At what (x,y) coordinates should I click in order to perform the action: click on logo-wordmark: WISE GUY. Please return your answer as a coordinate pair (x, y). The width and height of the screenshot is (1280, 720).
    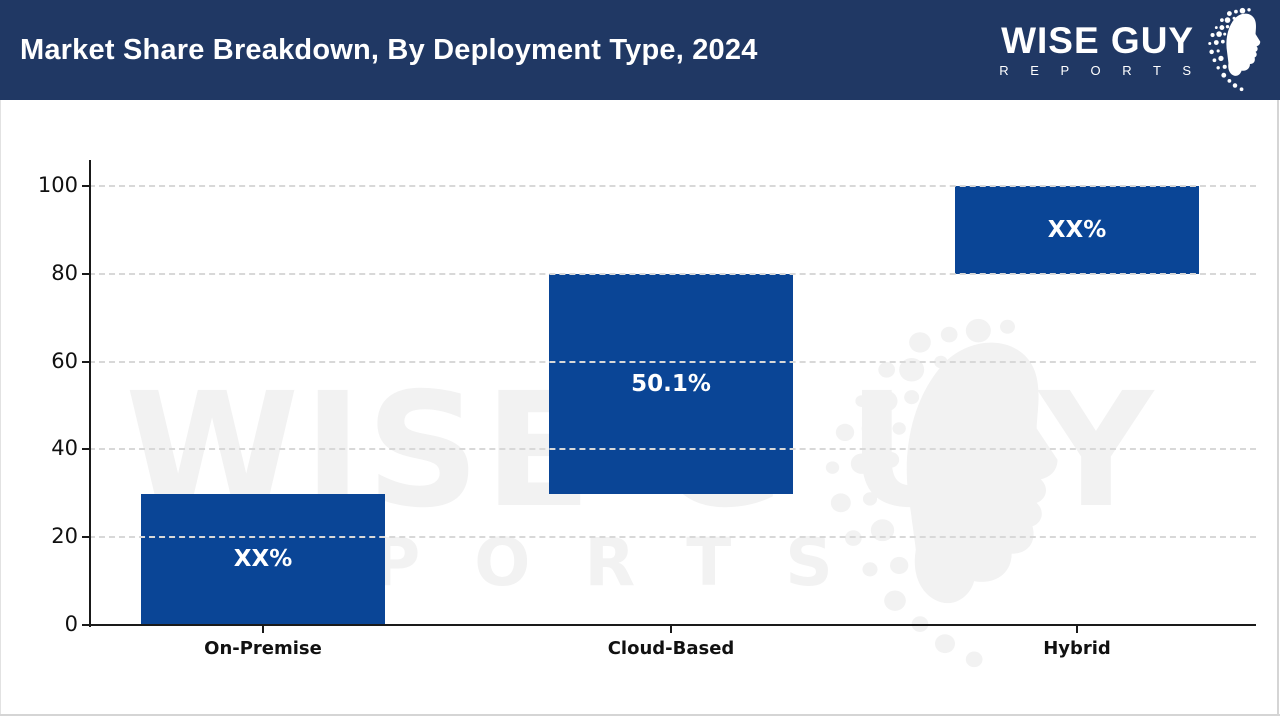
    Looking at the image, I should click on (1098, 41).